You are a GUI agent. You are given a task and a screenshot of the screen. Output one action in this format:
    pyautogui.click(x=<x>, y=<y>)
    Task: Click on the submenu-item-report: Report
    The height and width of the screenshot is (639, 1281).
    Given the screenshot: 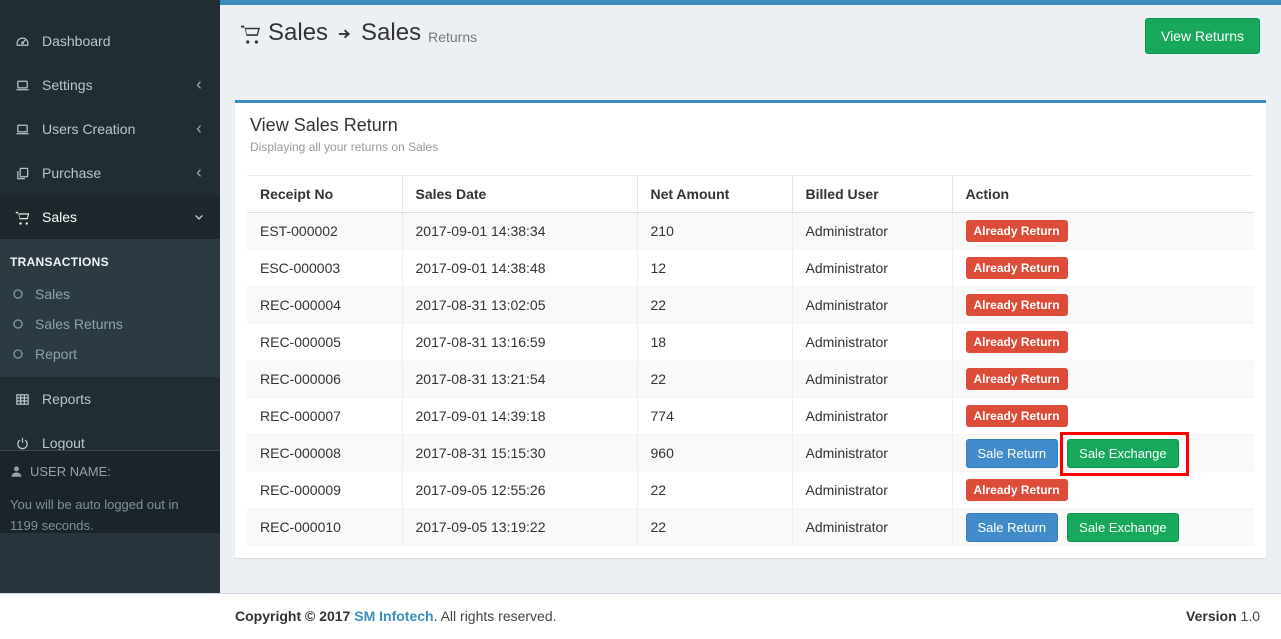 What is the action you would take?
    pyautogui.click(x=110, y=354)
    